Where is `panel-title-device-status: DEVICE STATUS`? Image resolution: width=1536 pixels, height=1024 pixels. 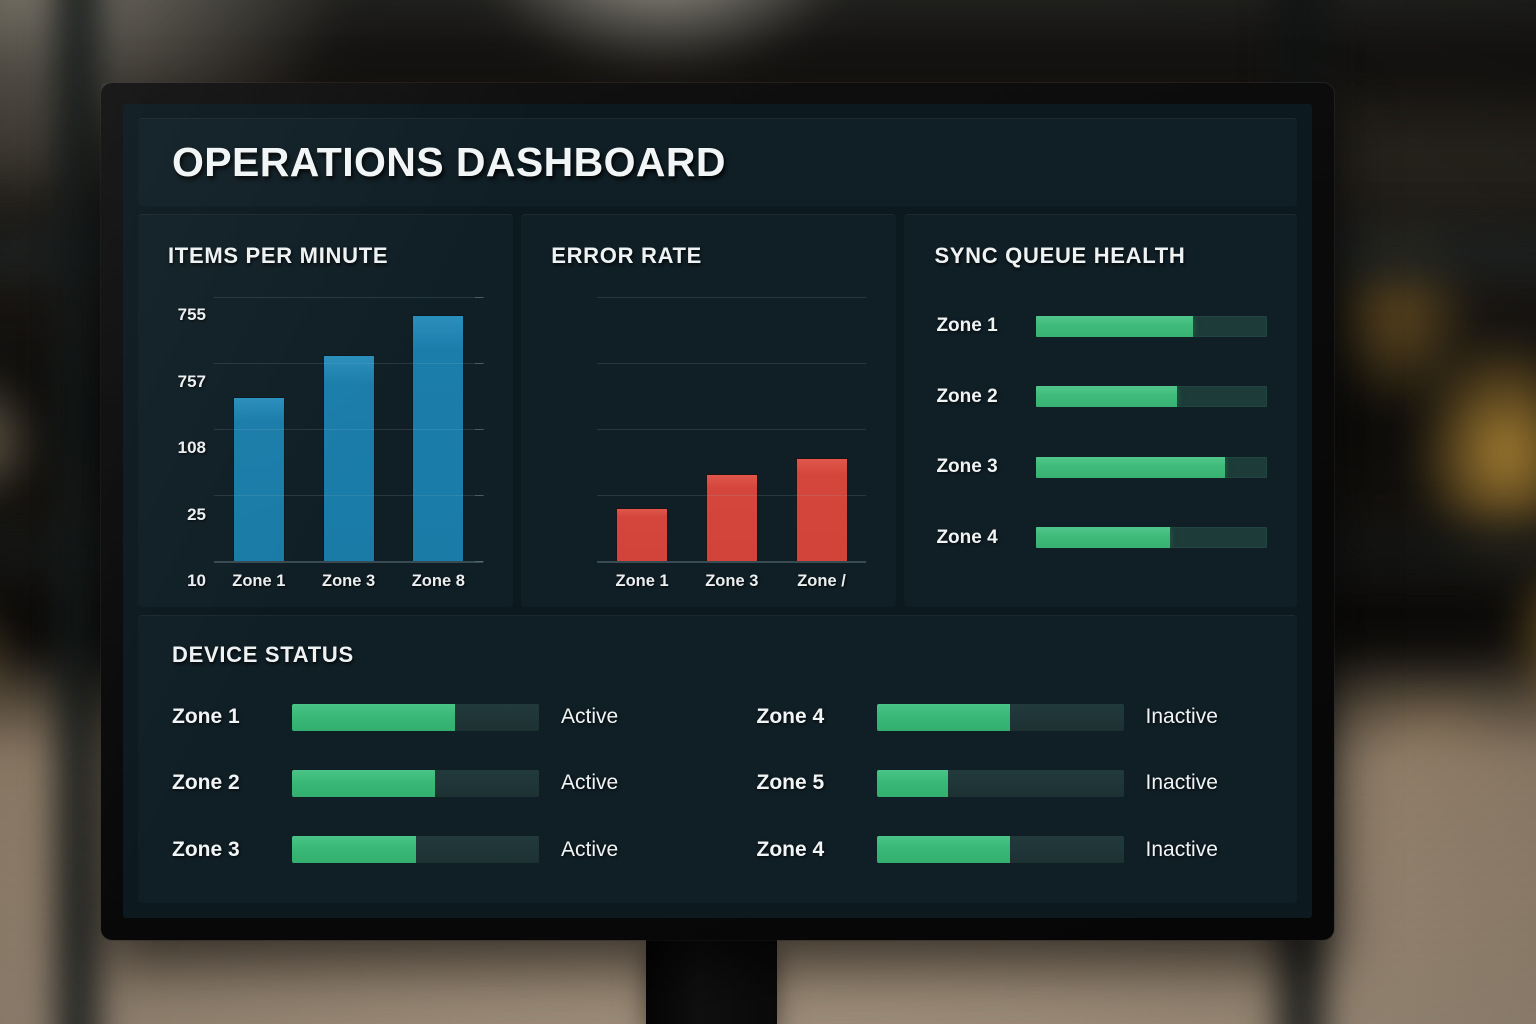
panel-title-device-status: DEVICE STATUS is located at coordinates (263, 654).